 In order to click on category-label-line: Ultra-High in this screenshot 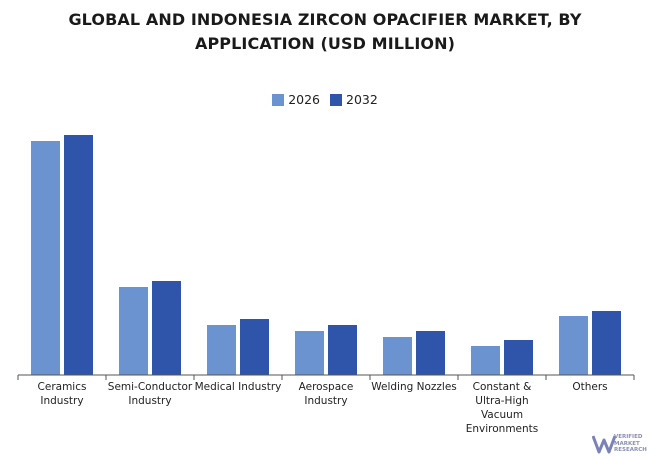, I will do `click(502, 401)`.